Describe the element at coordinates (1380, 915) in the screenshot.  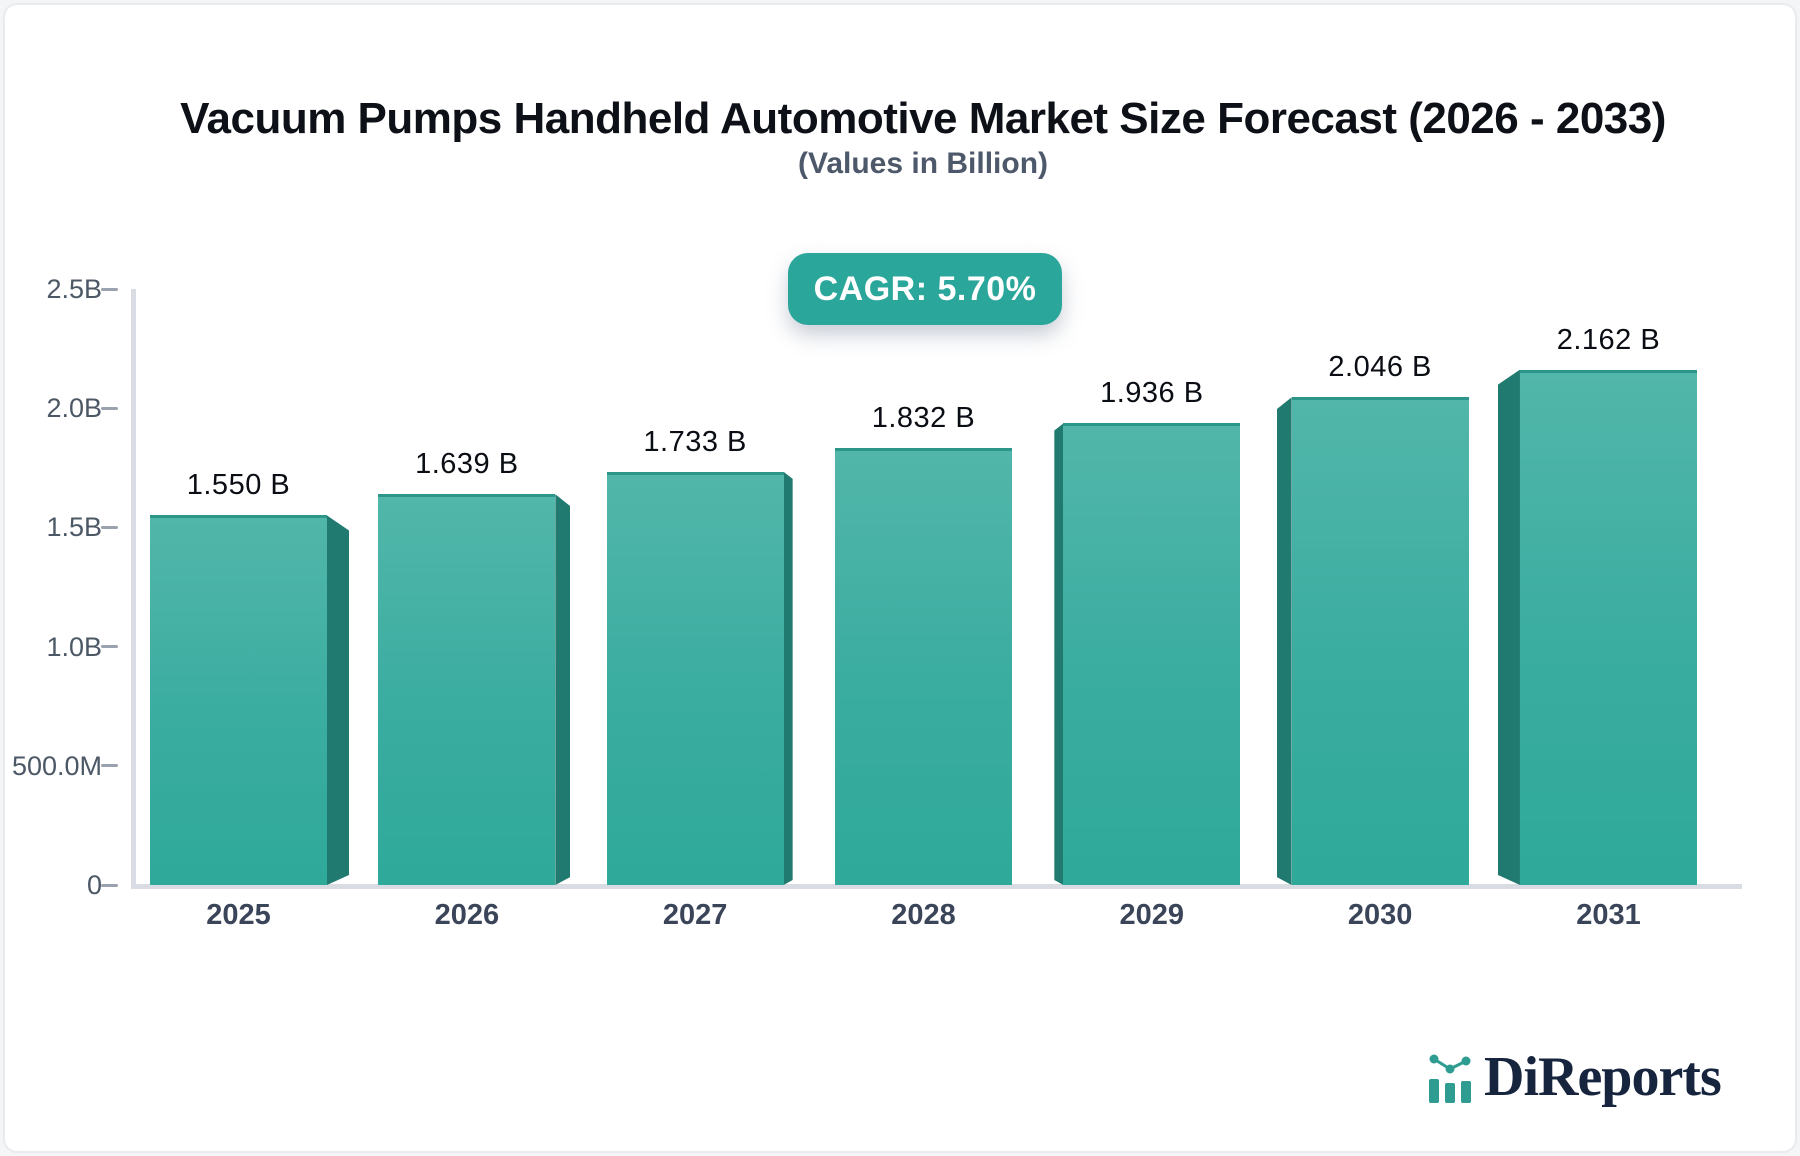
I see `x-tick-label: 2030` at that location.